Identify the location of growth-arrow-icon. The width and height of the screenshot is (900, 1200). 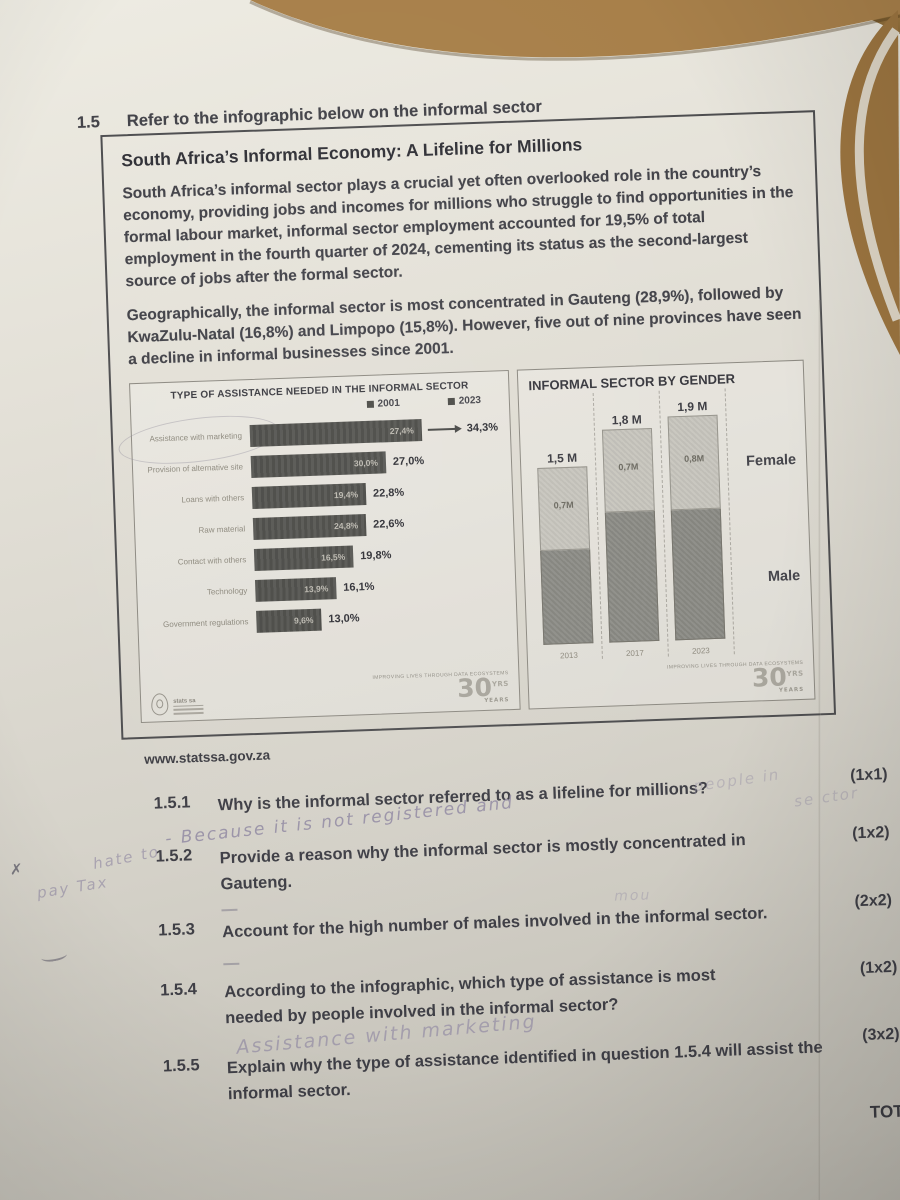
(443, 429).